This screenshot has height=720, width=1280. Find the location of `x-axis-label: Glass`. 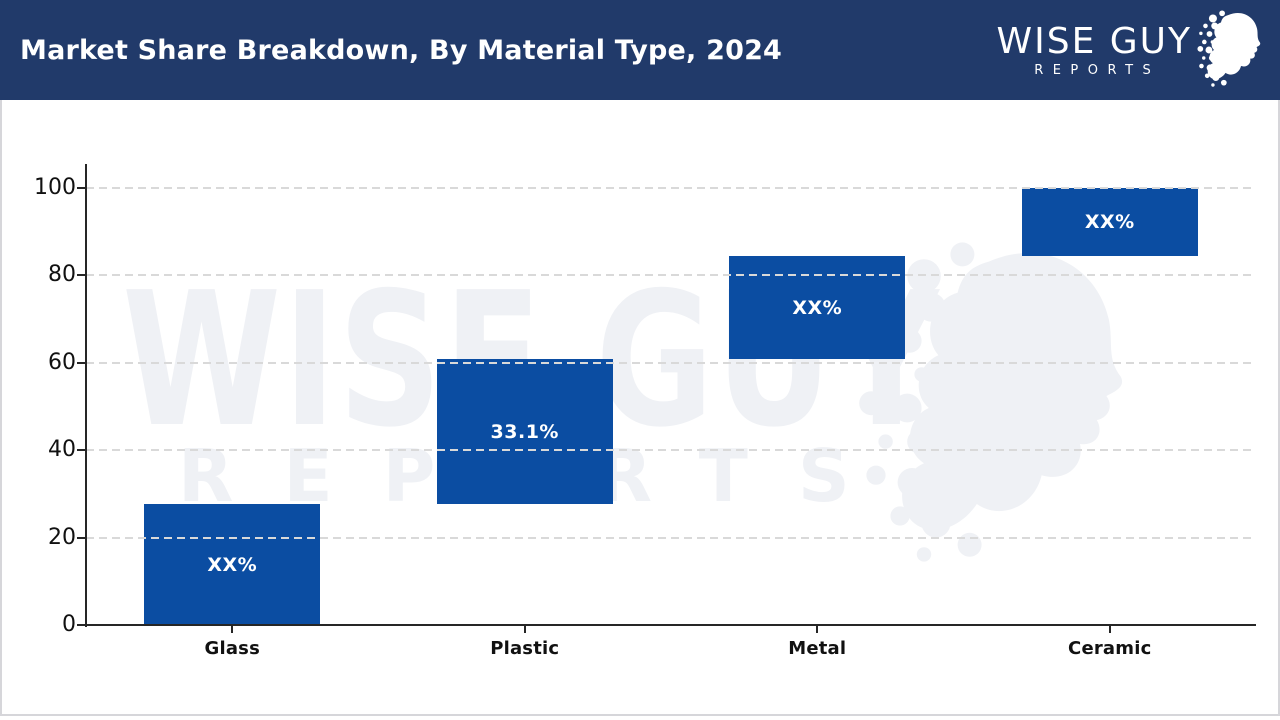

x-axis-label: Glass is located at coordinates (232, 648).